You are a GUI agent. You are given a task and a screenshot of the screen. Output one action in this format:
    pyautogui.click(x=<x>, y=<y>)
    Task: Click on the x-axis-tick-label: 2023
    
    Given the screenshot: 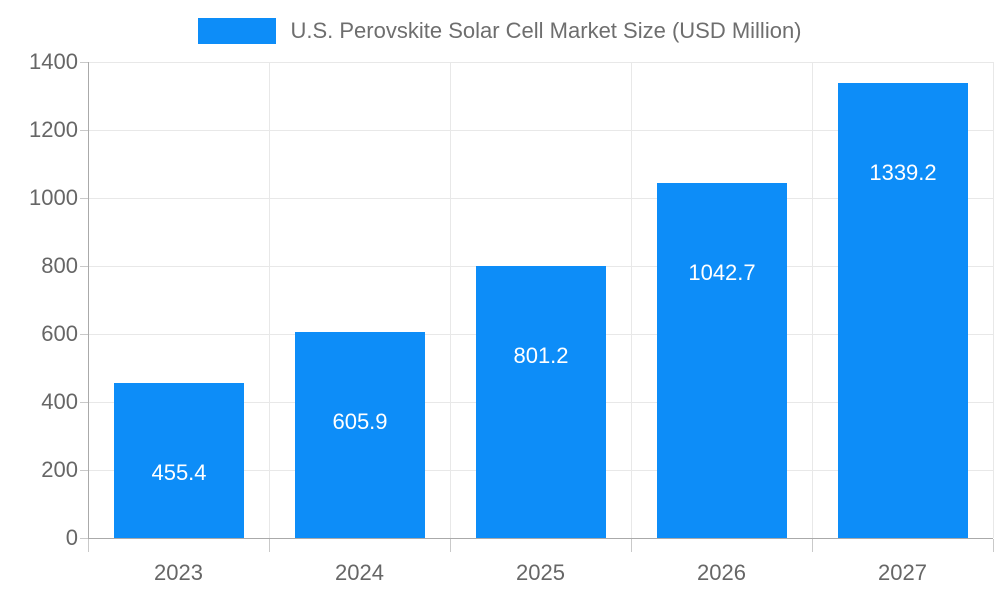 What is the action you would take?
    pyautogui.click(x=178, y=572)
    